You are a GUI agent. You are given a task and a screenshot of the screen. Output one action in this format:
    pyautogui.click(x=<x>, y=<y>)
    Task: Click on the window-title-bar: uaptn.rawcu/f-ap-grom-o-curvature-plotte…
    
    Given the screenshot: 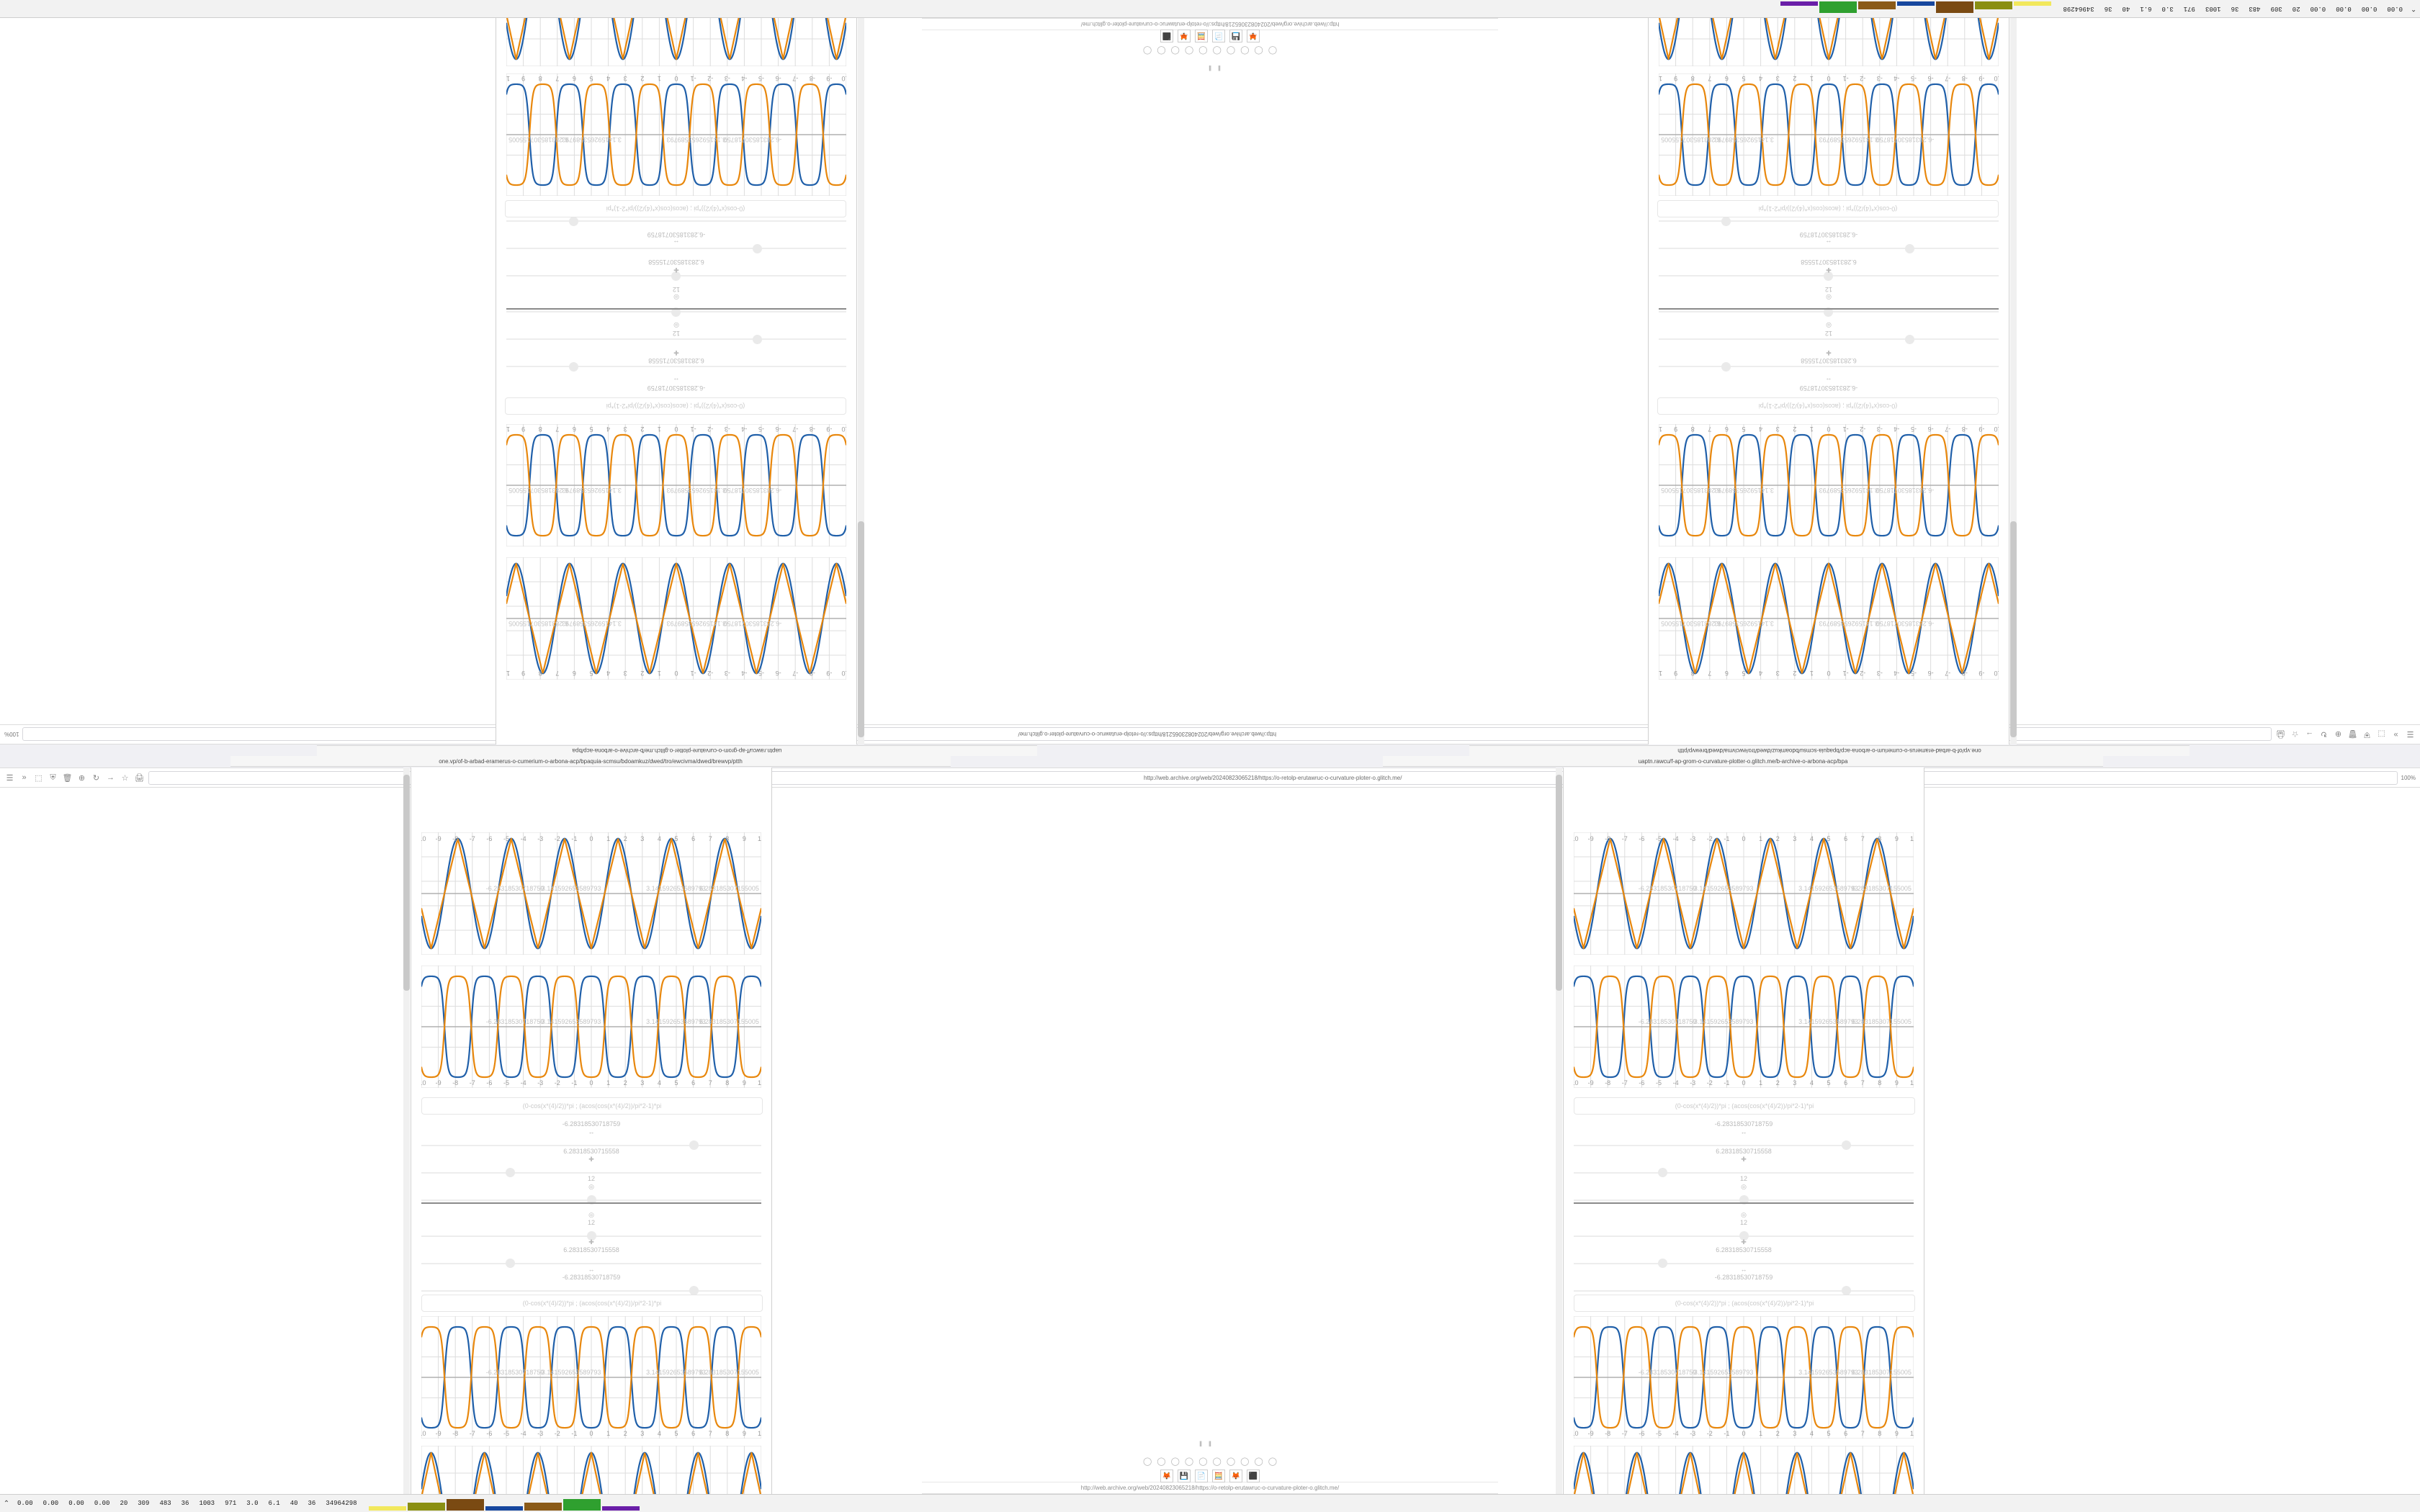 What is the action you would take?
    pyautogui.click(x=677, y=750)
    